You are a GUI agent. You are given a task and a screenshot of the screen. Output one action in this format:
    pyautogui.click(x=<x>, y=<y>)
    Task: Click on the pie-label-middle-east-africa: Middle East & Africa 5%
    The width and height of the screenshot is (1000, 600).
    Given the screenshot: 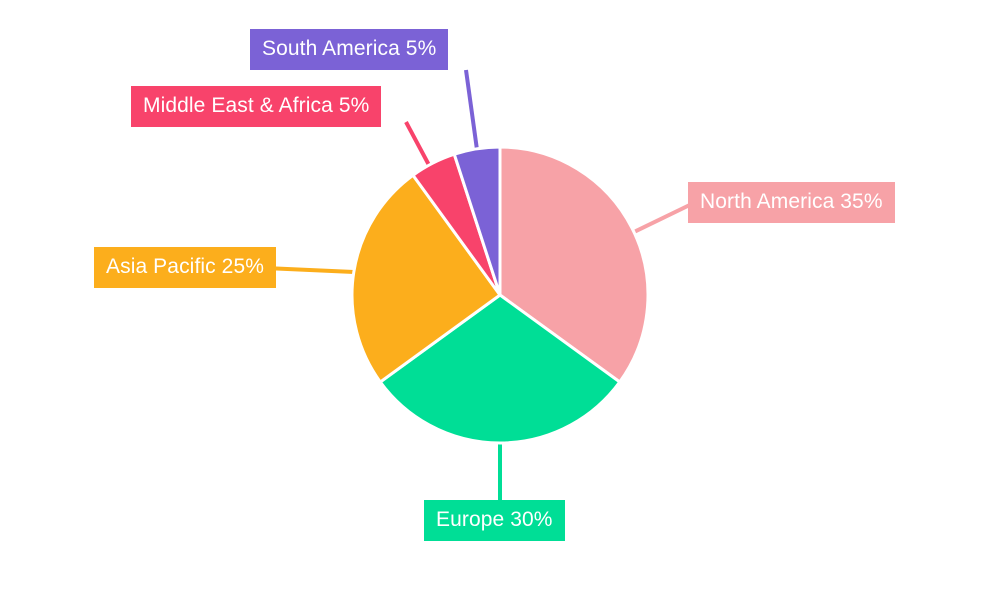 What is the action you would take?
    pyautogui.click(x=256, y=106)
    